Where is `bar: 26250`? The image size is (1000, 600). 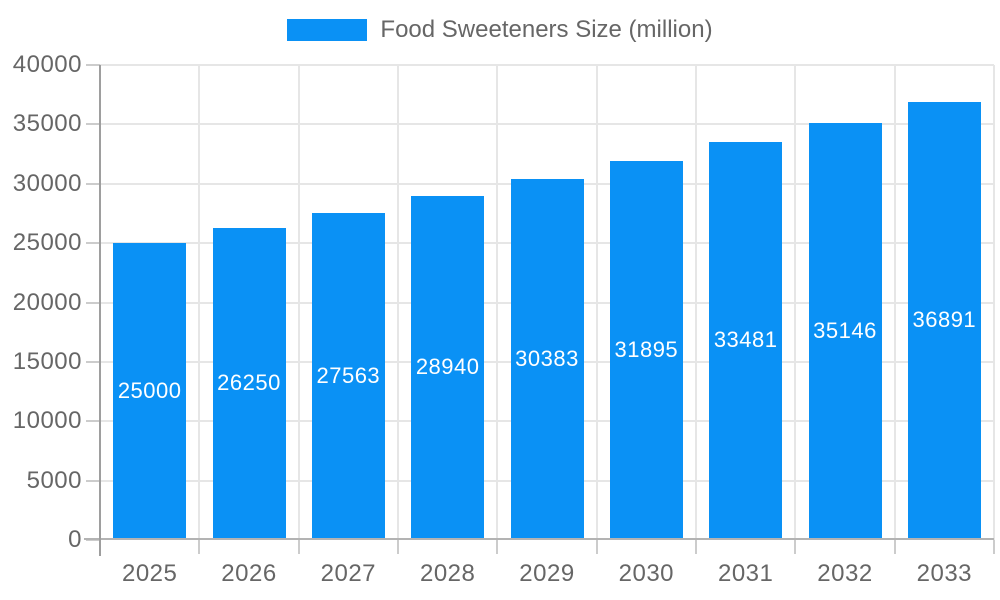 bar: 26250 is located at coordinates (249, 383).